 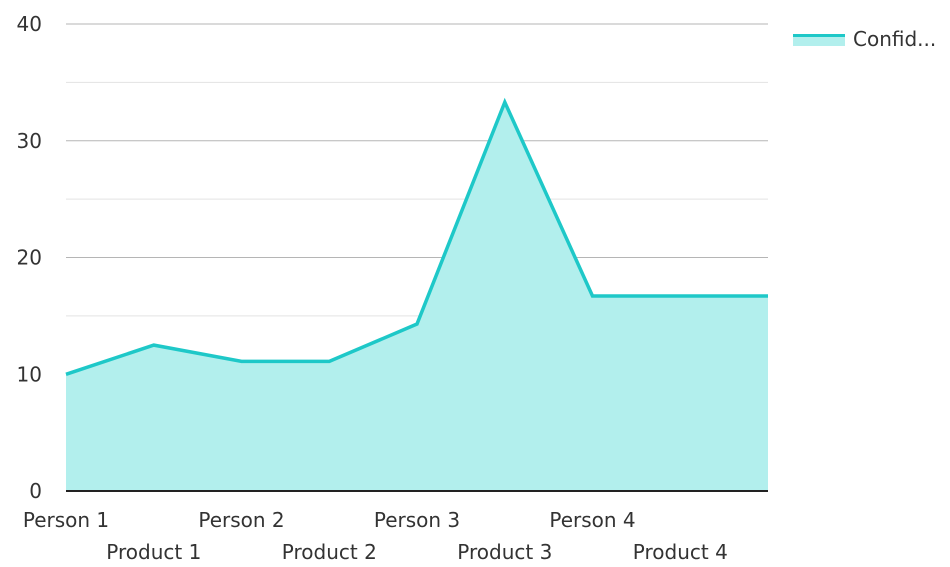 What do you see at coordinates (29, 374) in the screenshot?
I see `y-tick-label: 10` at bounding box center [29, 374].